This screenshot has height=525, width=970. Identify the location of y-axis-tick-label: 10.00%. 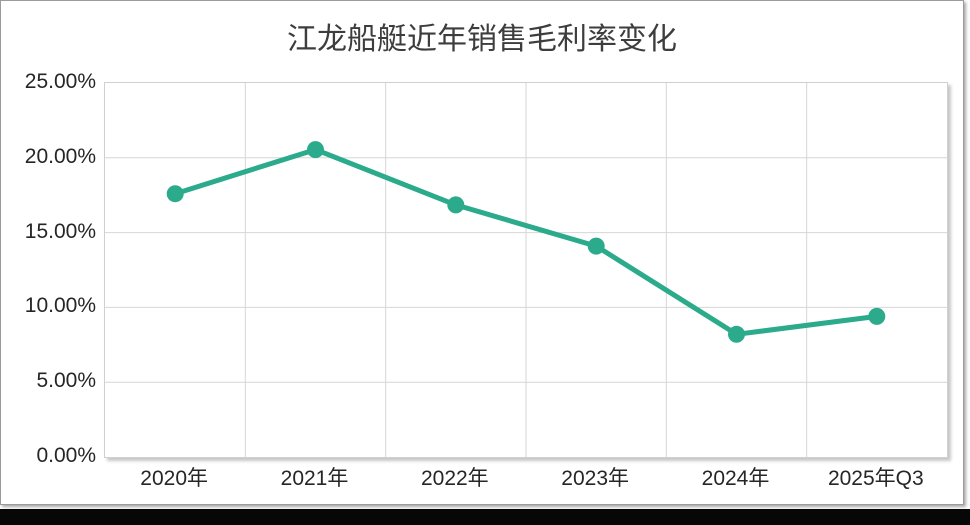
(60, 306).